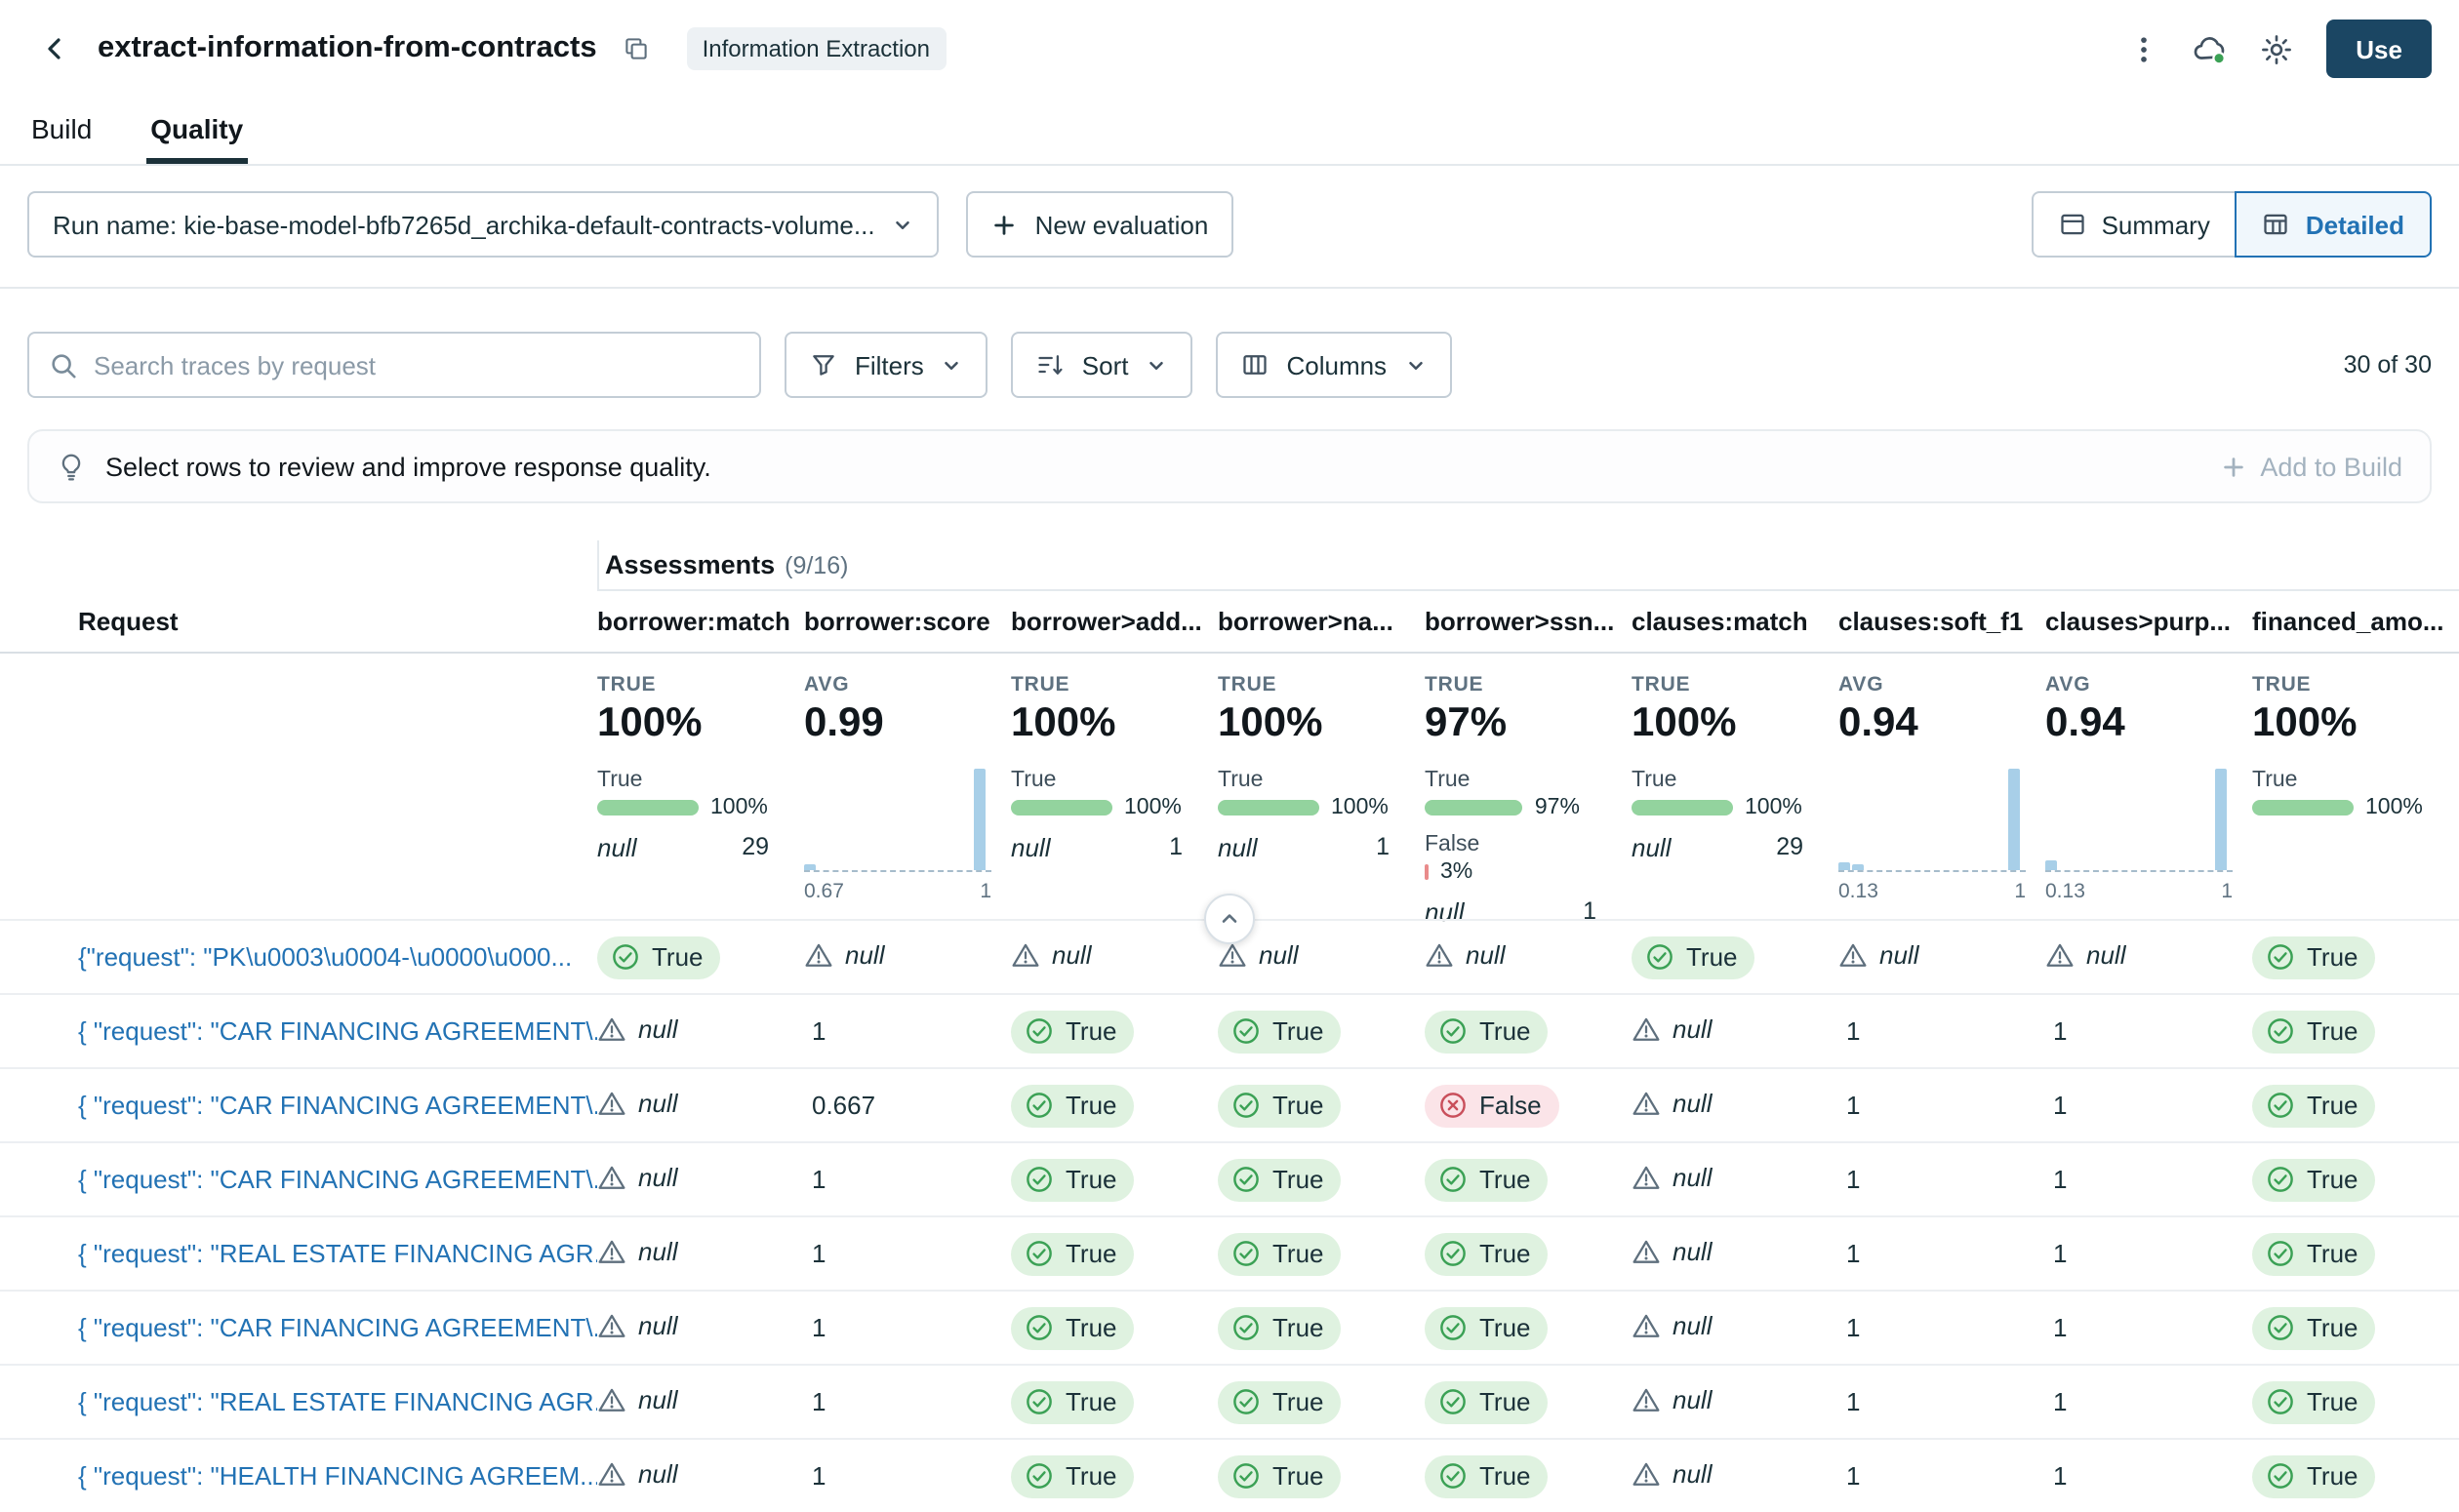 The height and width of the screenshot is (1512, 2459). Describe the element at coordinates (1931, 621) in the screenshot. I see `column-header: clauses:soft_f1` at that location.